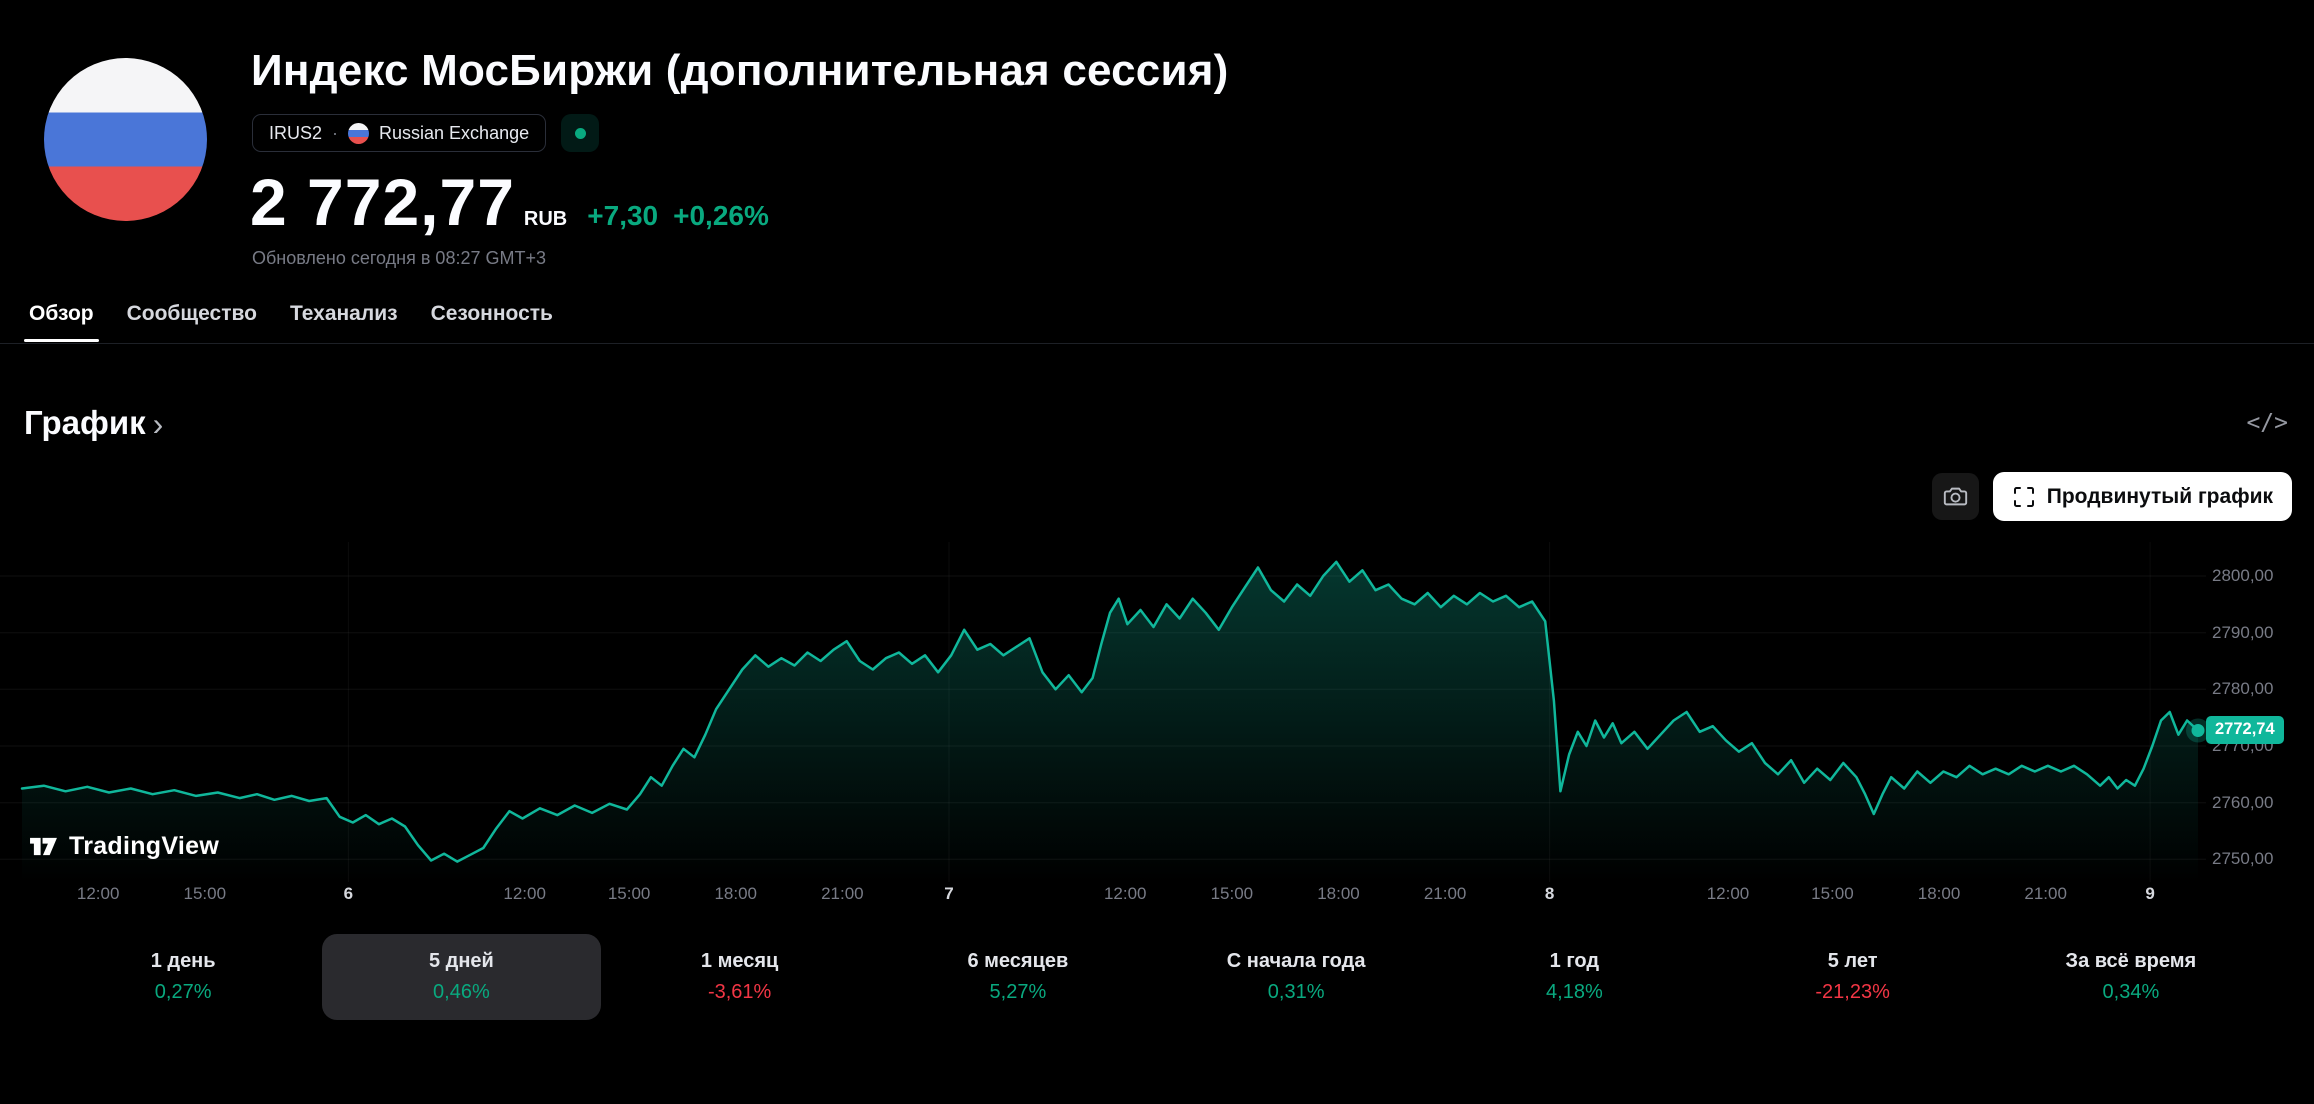  What do you see at coordinates (144, 846) in the screenshot?
I see `tradingview-watermark-label: TradingView` at bounding box center [144, 846].